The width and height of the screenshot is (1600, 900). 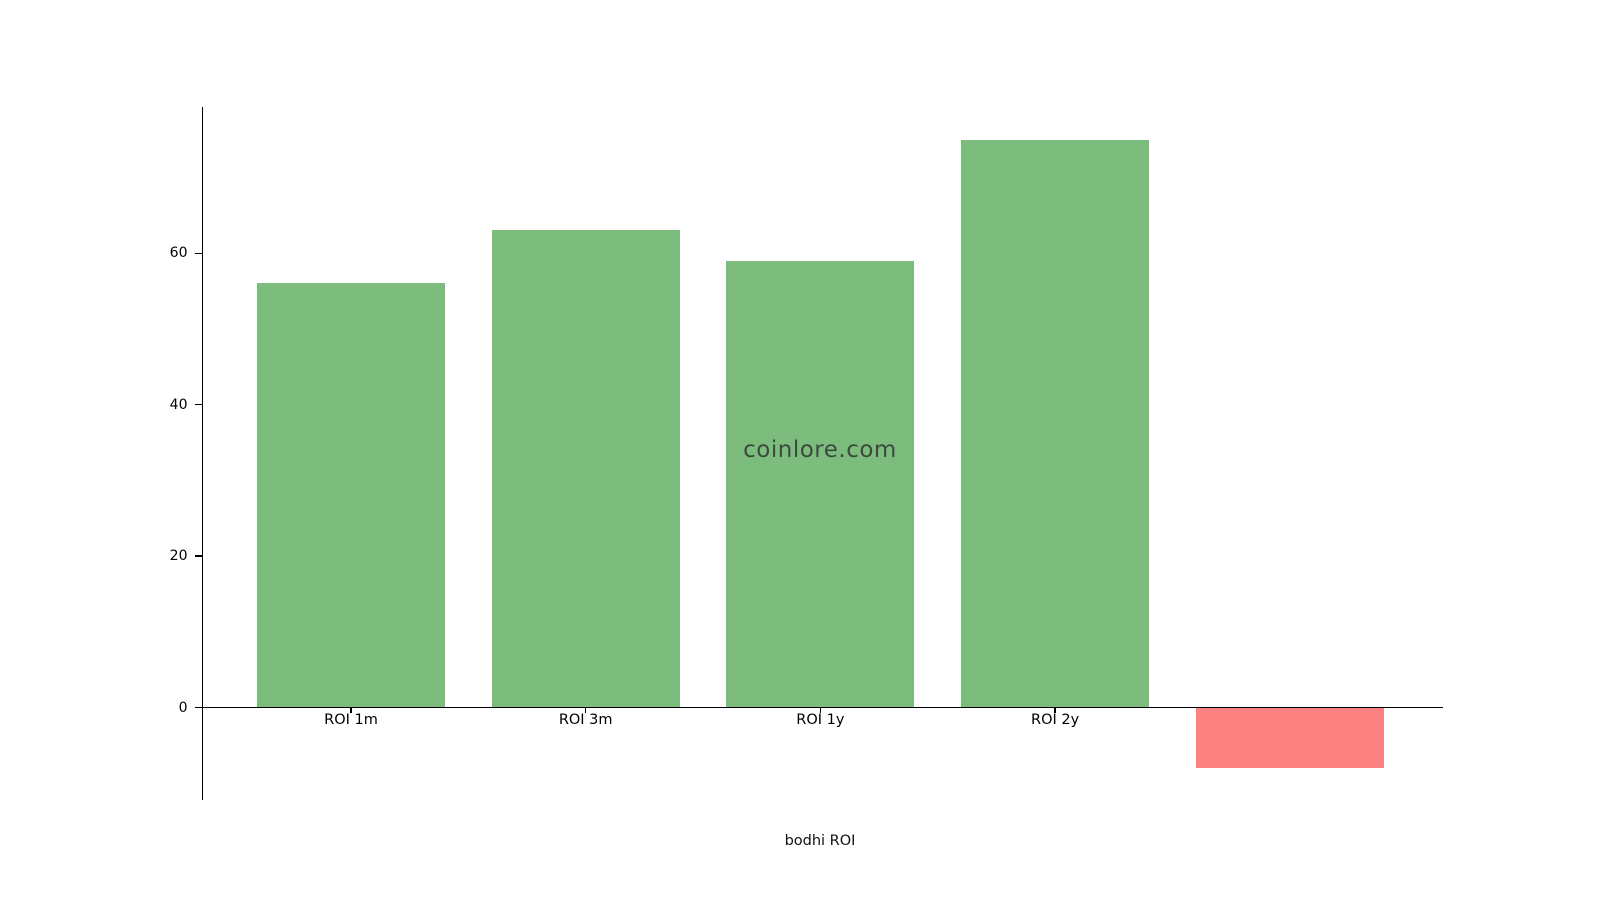 What do you see at coordinates (820, 484) in the screenshot?
I see `bar-roi-1y` at bounding box center [820, 484].